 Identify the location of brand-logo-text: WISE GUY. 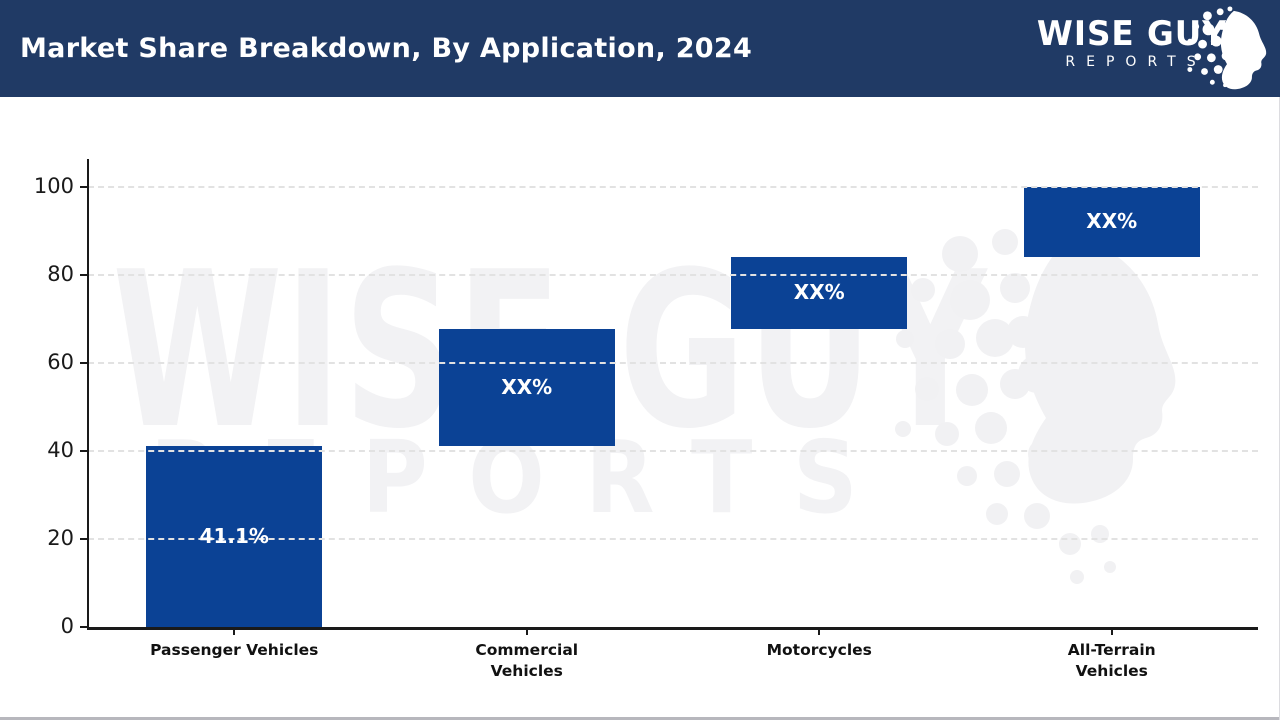
(1131, 34).